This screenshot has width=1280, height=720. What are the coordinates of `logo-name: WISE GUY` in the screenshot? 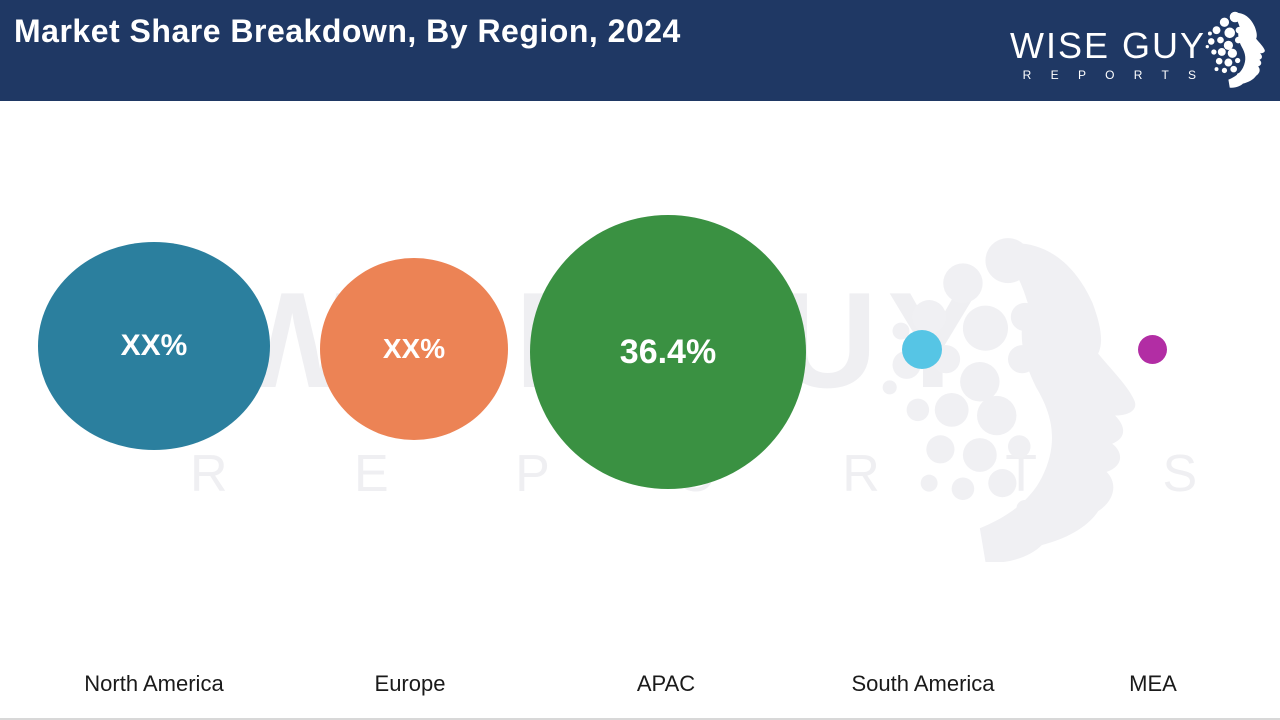 It's located at (1107, 45).